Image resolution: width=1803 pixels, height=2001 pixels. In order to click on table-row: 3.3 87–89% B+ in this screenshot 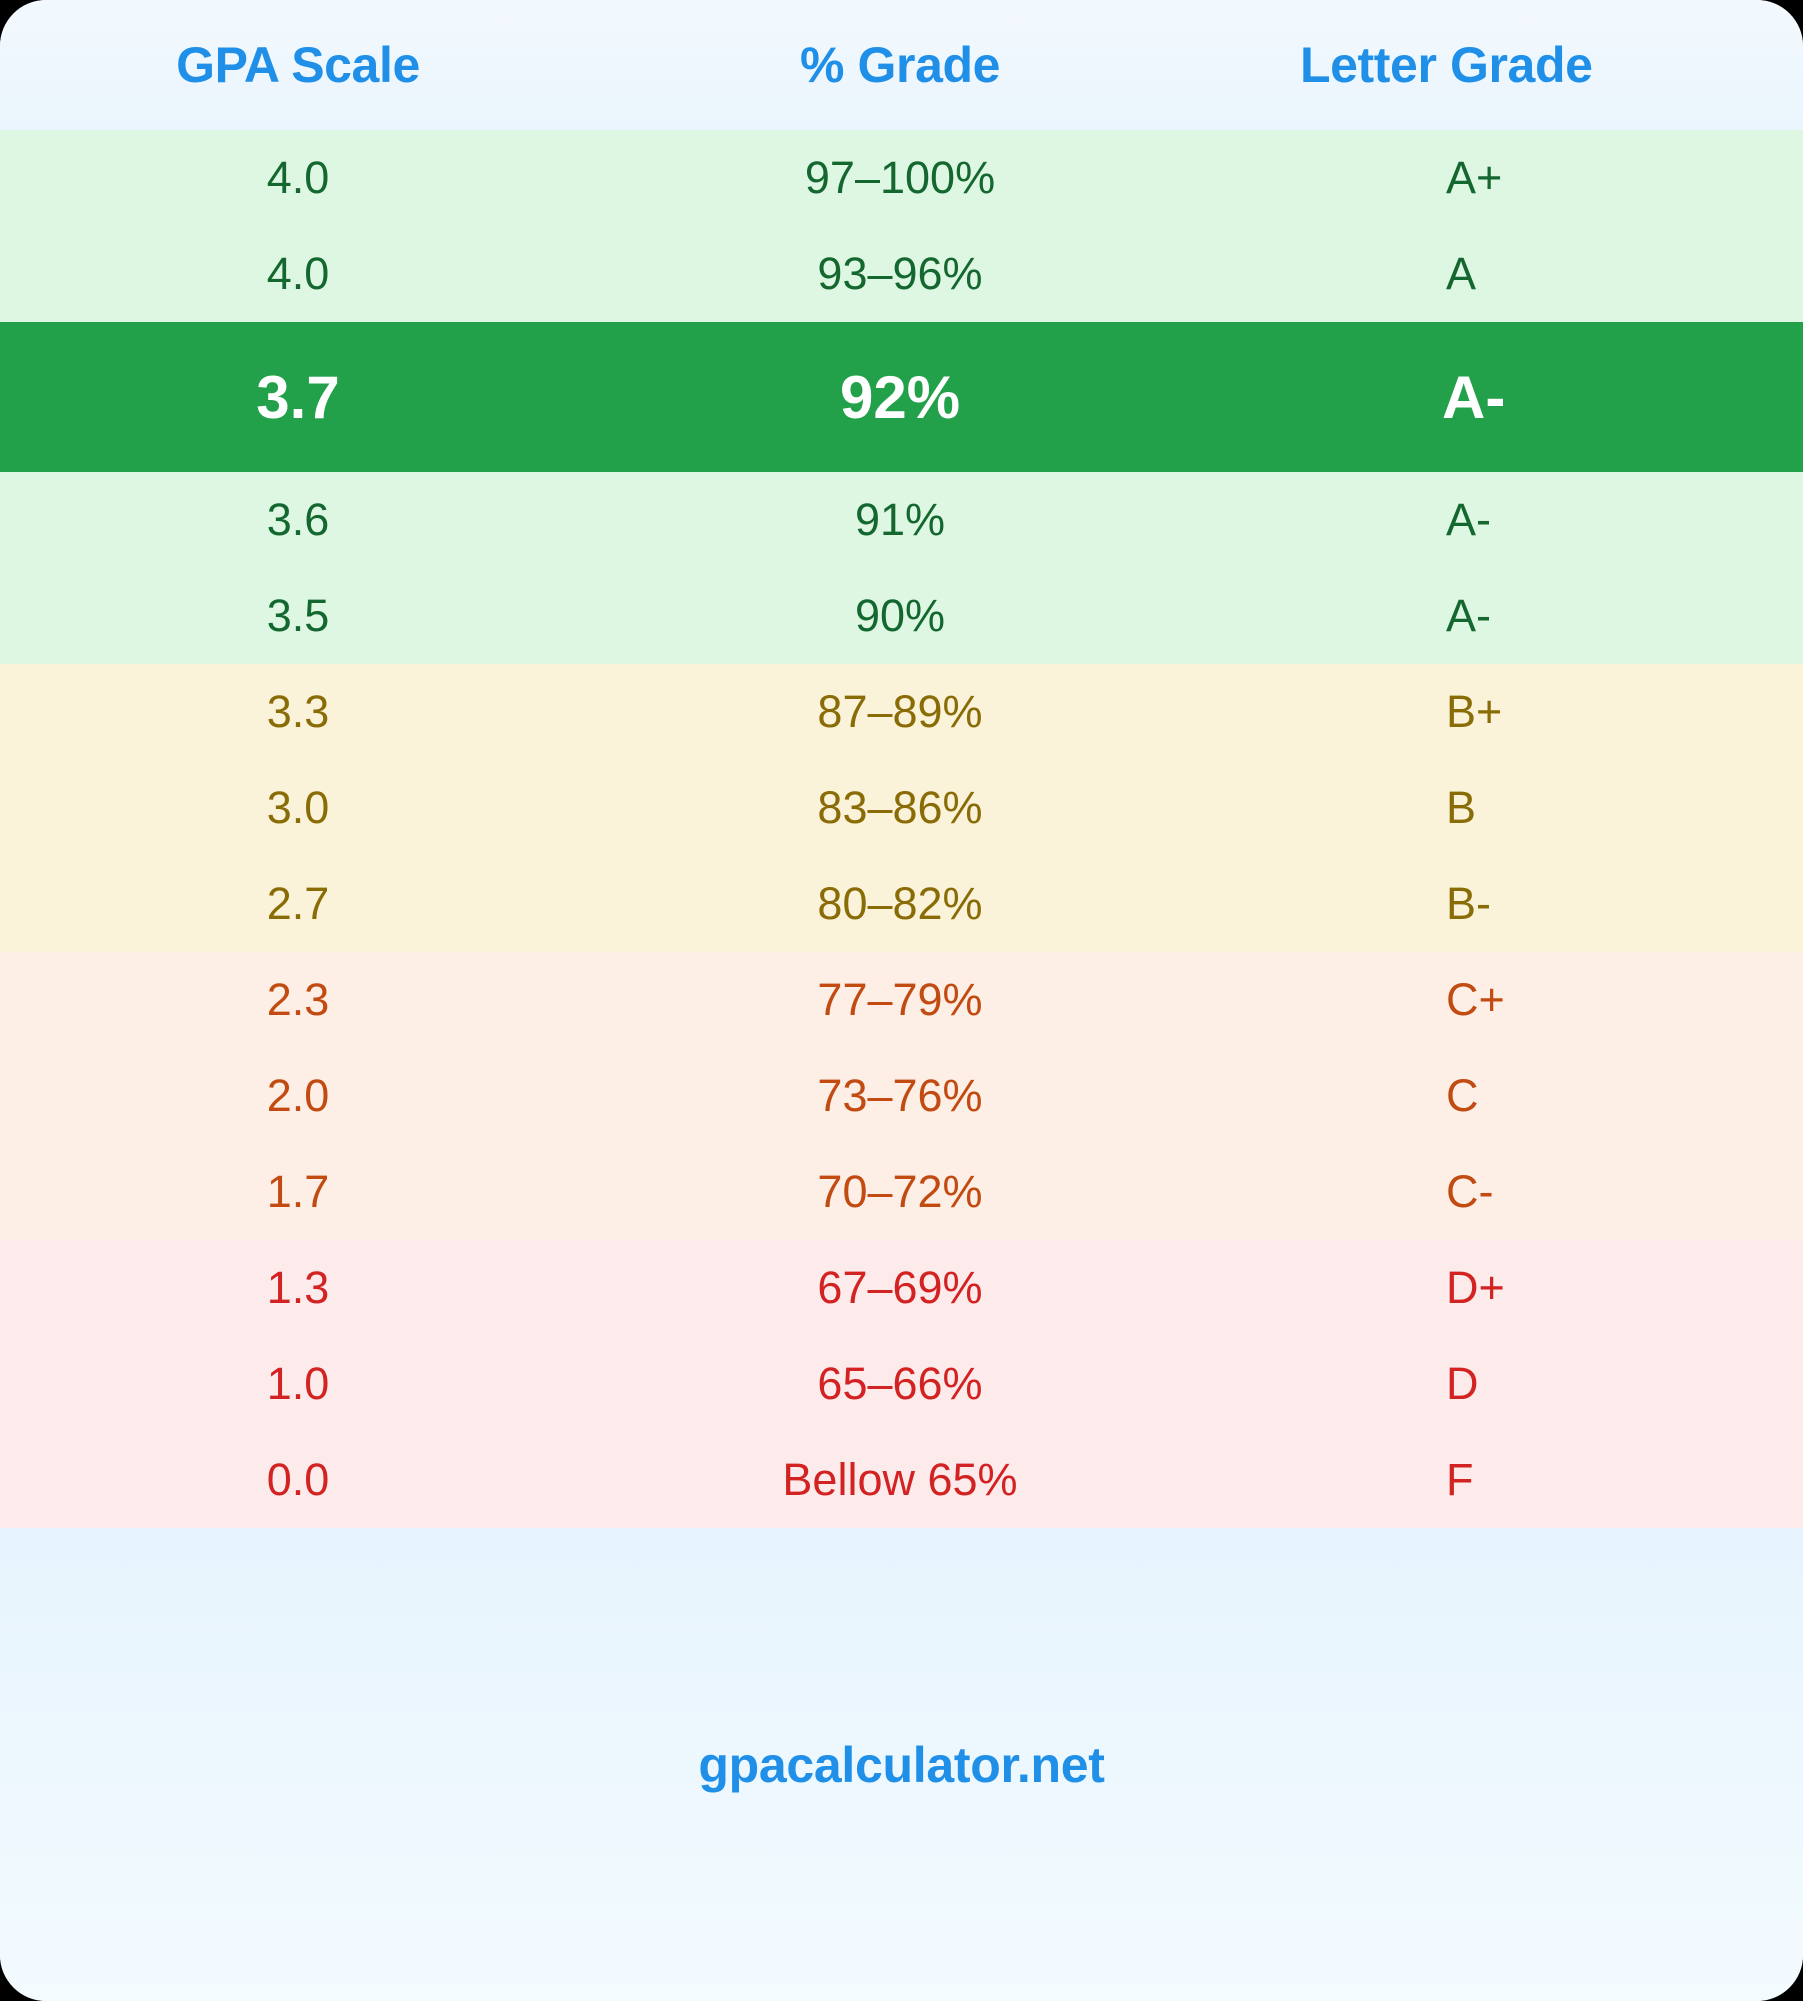, I will do `click(901, 712)`.